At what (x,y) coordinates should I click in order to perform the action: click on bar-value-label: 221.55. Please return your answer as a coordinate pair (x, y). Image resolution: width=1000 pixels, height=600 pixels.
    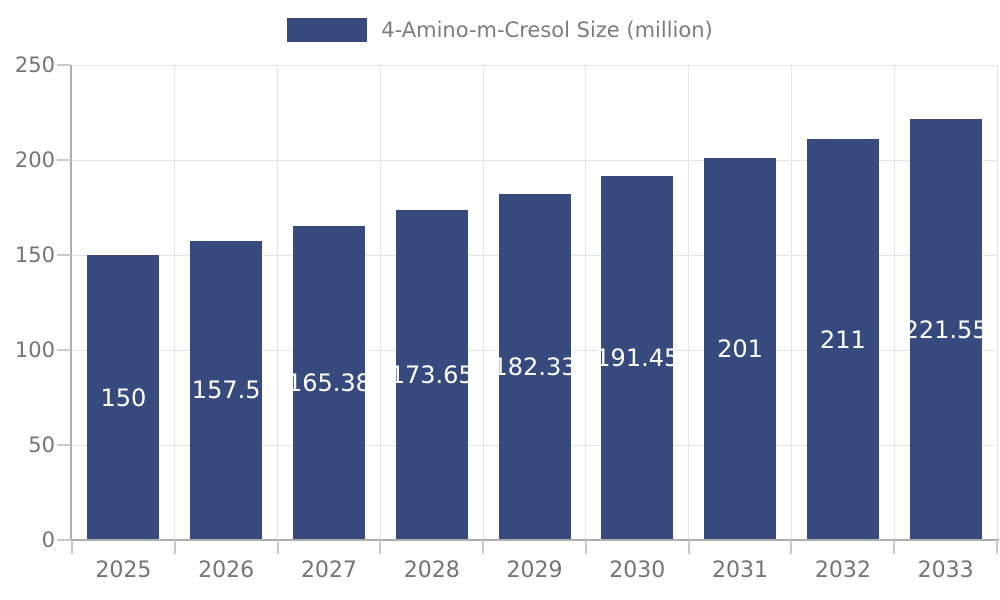
    Looking at the image, I should click on (945, 329).